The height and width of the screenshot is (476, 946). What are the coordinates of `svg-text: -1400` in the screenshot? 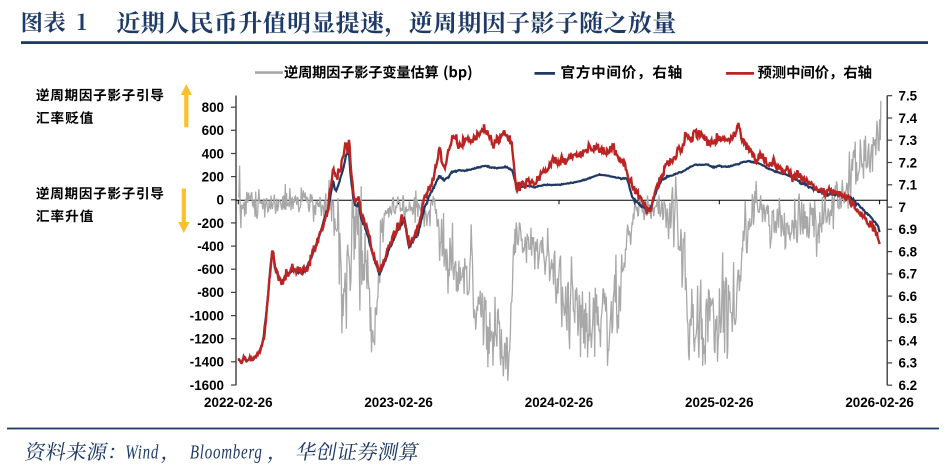 It's located at (207, 362).